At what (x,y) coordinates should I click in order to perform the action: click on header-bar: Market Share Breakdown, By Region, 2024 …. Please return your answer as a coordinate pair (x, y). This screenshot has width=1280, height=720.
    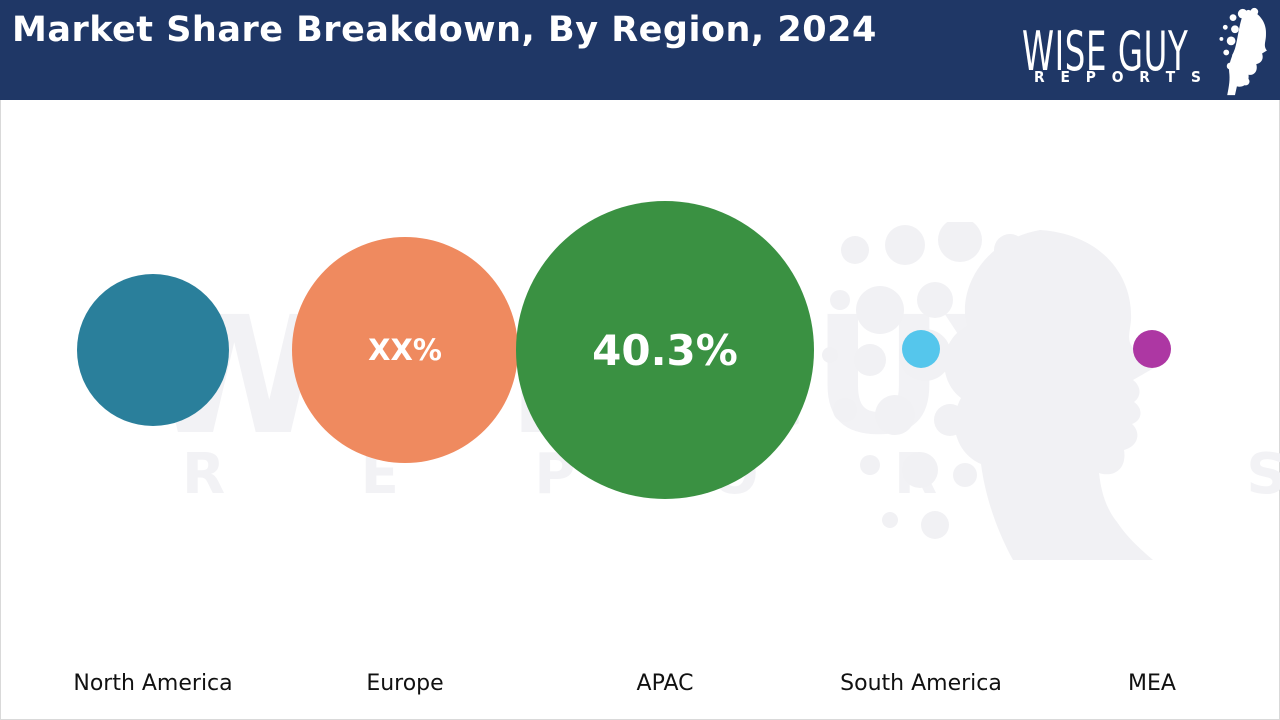
    Looking at the image, I should click on (640, 50).